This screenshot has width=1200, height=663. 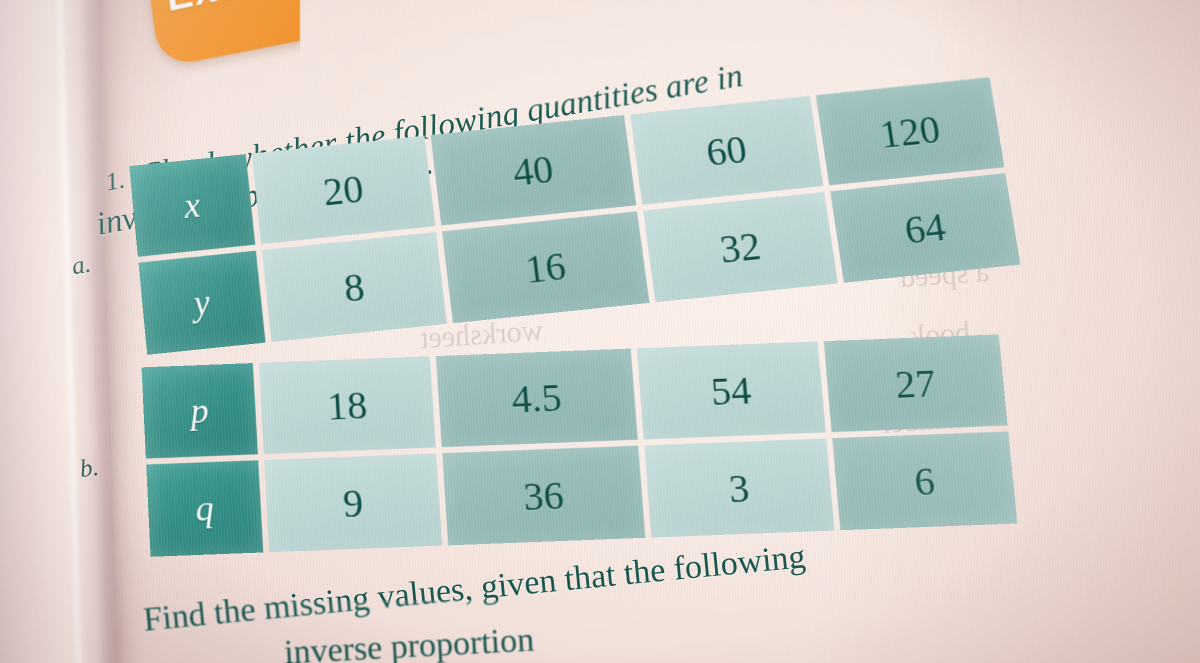 I want to click on table-a-row-header-x: x, so click(x=192, y=205).